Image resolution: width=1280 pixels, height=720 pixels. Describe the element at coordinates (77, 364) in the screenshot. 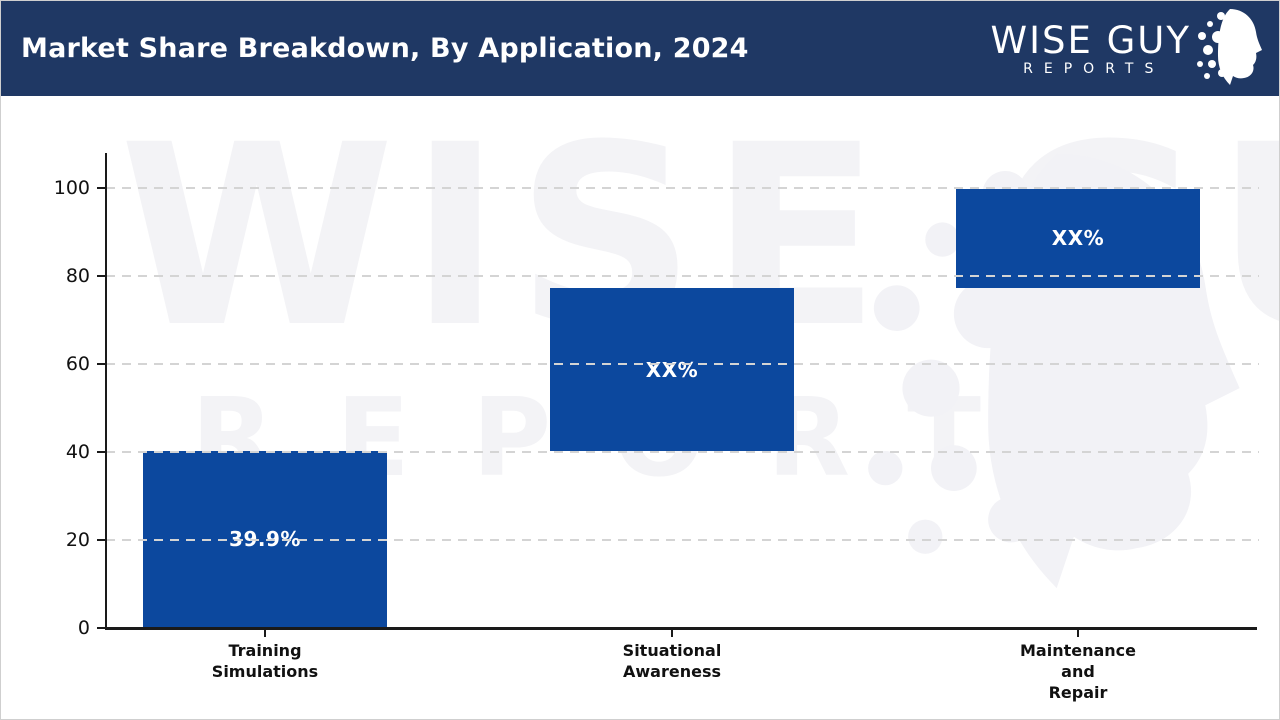

I see `y-tick-label: 60` at that location.